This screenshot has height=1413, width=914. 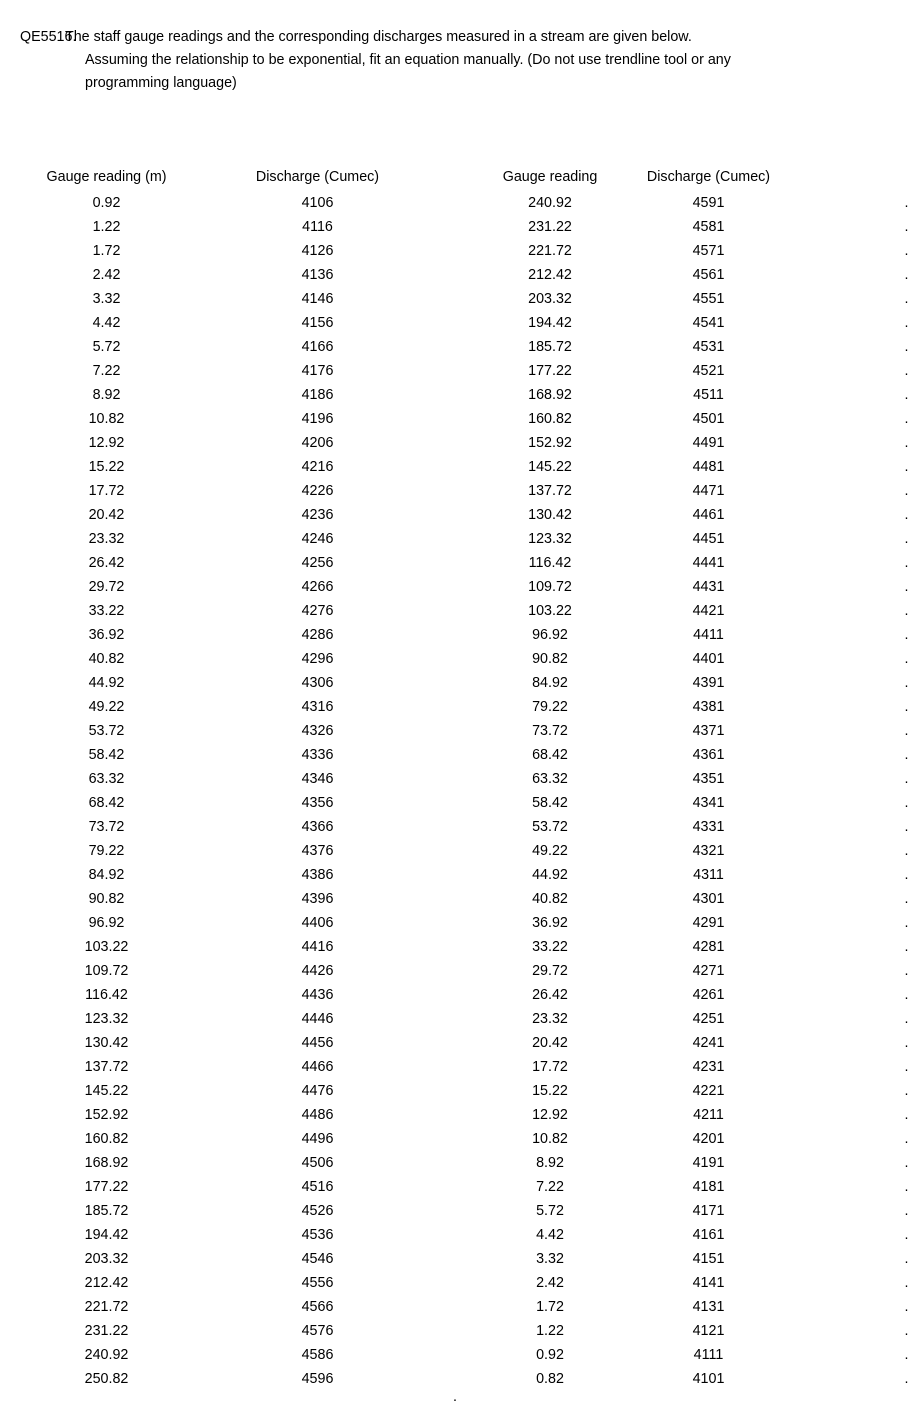 What do you see at coordinates (708, 683) in the screenshot?
I see `cell-discharge-right: 4391` at bounding box center [708, 683].